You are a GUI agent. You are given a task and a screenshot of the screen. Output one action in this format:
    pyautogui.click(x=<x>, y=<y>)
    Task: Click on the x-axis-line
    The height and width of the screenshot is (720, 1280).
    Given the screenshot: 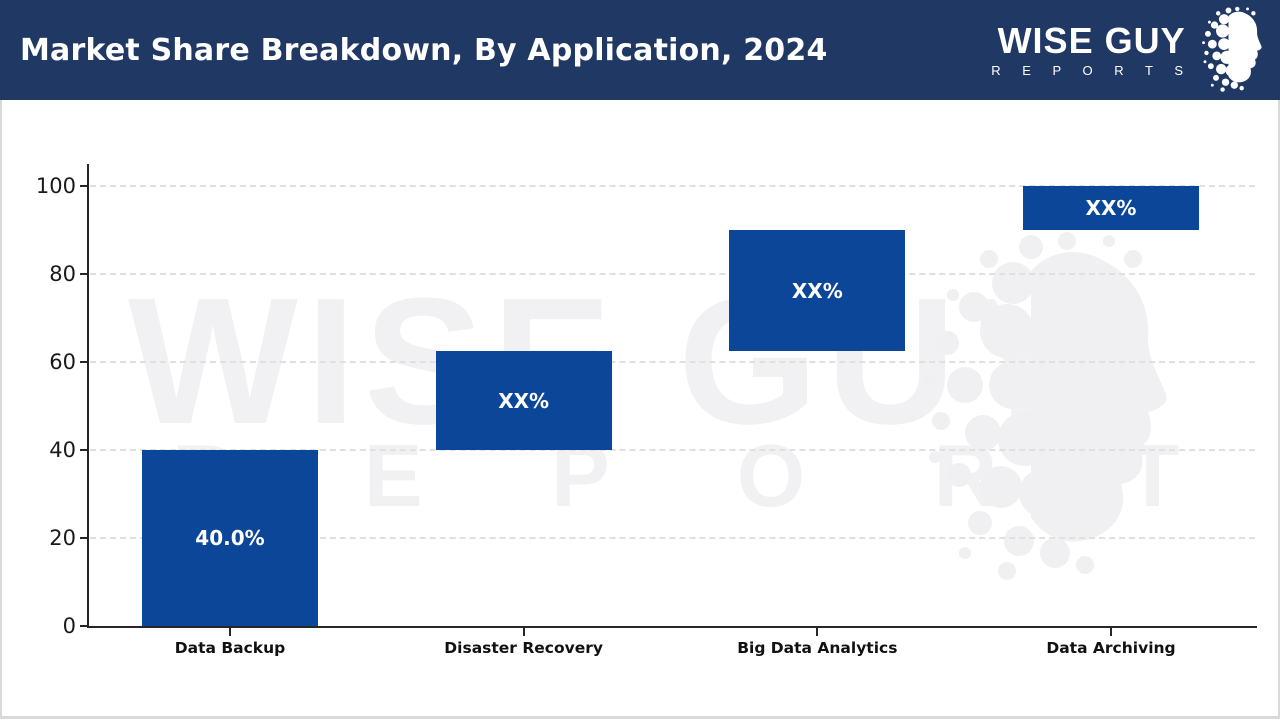 What is the action you would take?
    pyautogui.click(x=672, y=627)
    